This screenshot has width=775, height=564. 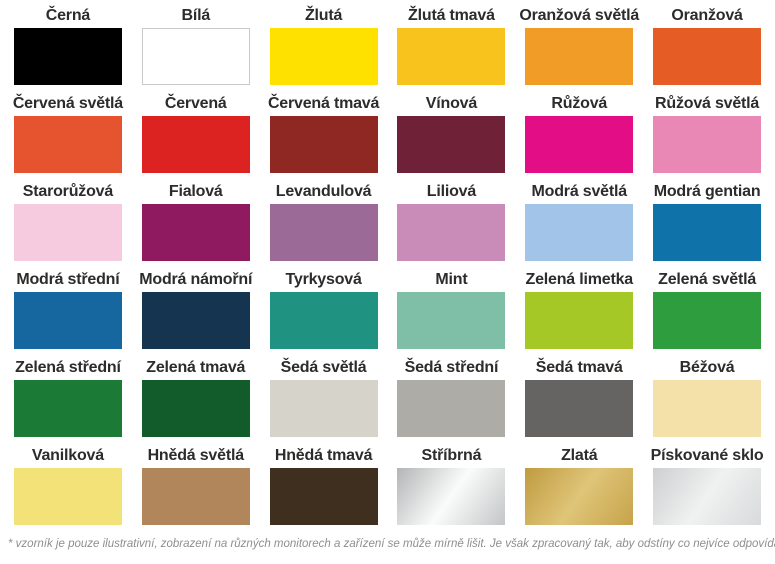 I want to click on color-name-label: Červená světlá, so click(x=67, y=103).